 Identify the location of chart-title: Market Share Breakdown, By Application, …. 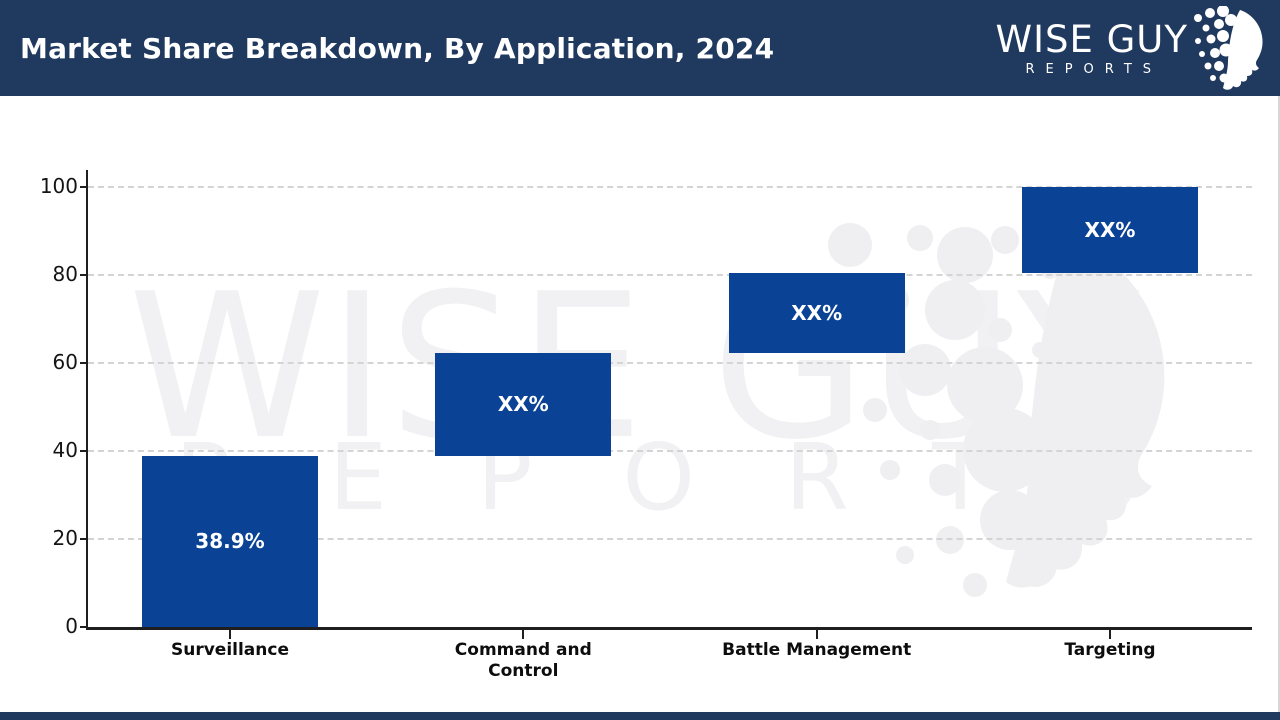
(397, 48).